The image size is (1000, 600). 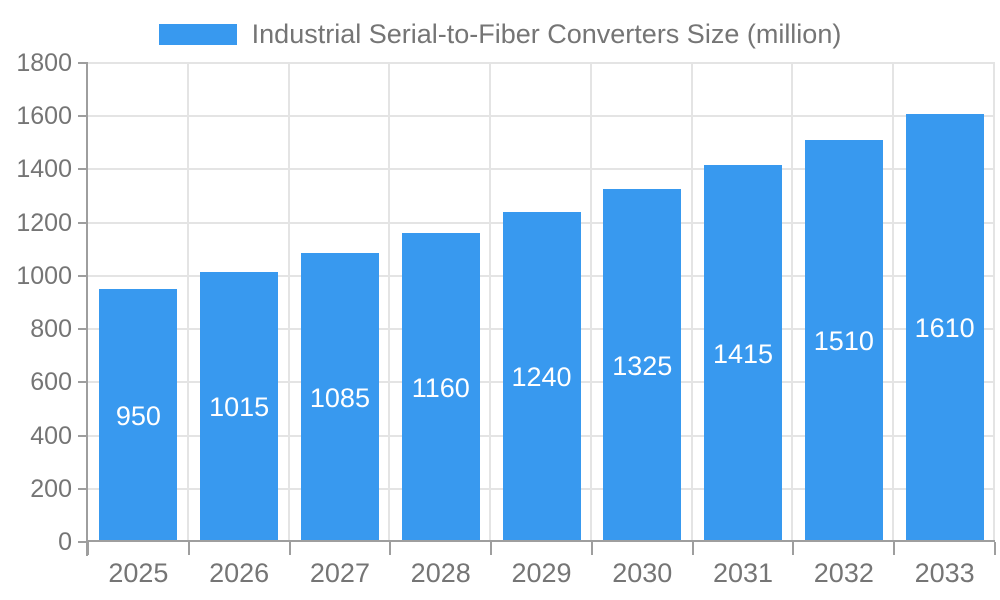 I want to click on x-tick-label: 2027, so click(x=339, y=573).